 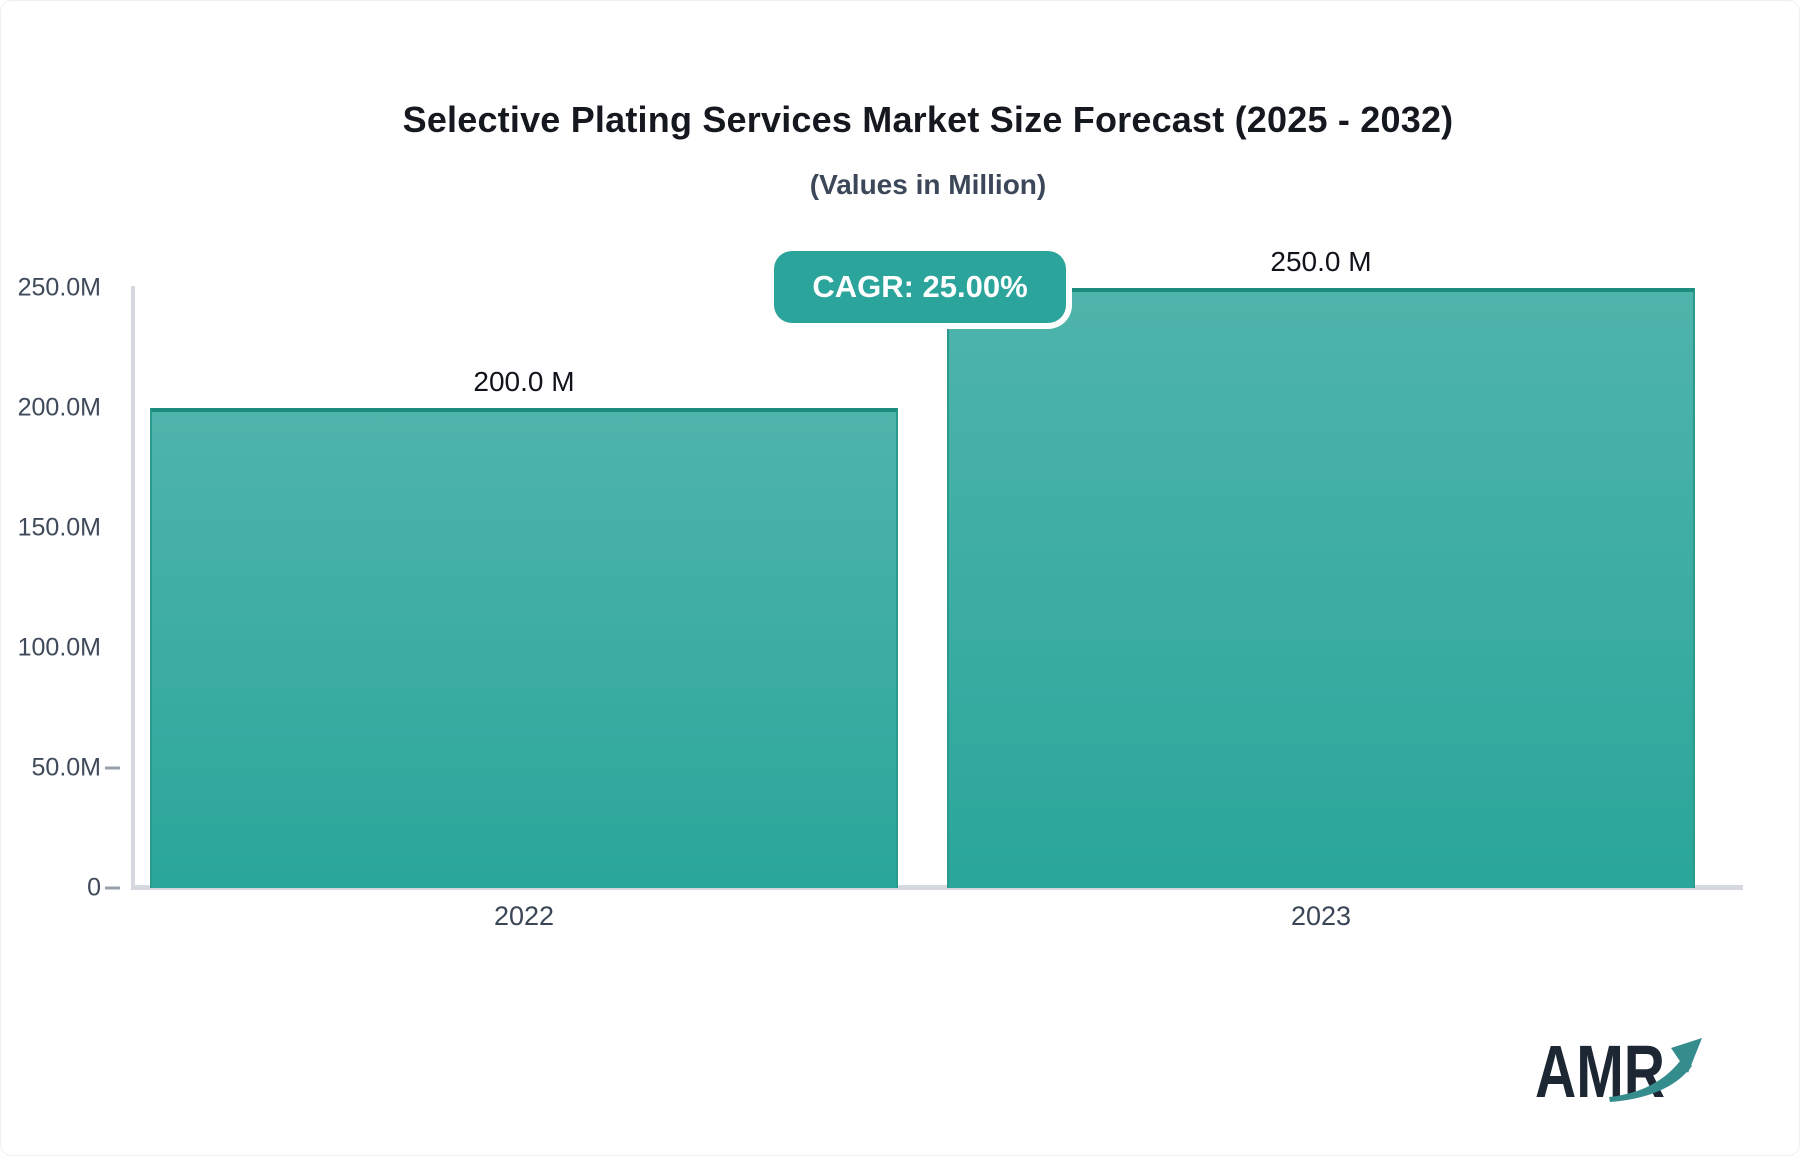 What do you see at coordinates (1321, 261) in the screenshot?
I see `bar-value-label-2023: 250.0 M` at bounding box center [1321, 261].